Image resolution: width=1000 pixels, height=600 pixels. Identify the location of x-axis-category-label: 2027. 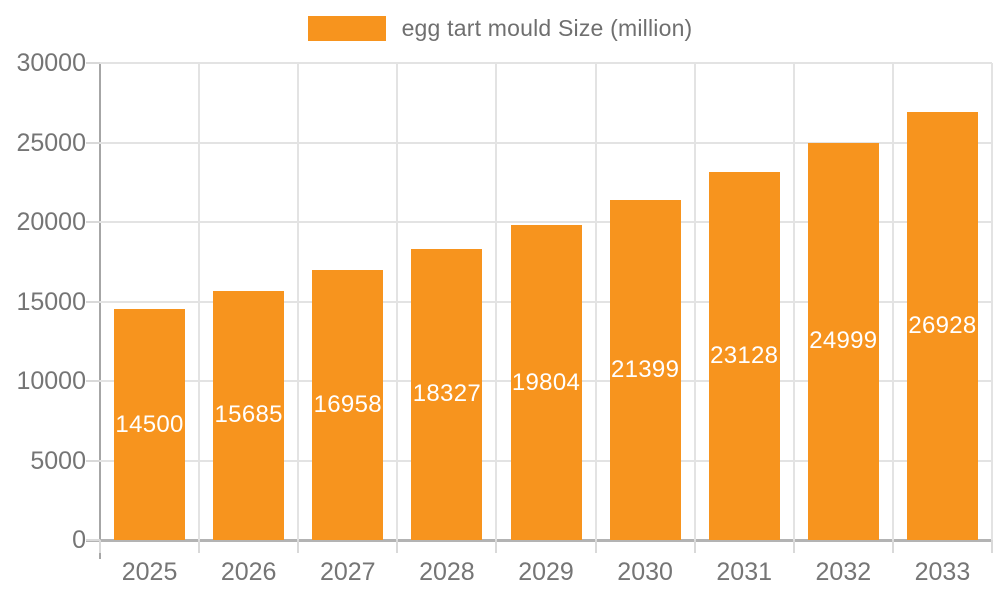
(347, 572).